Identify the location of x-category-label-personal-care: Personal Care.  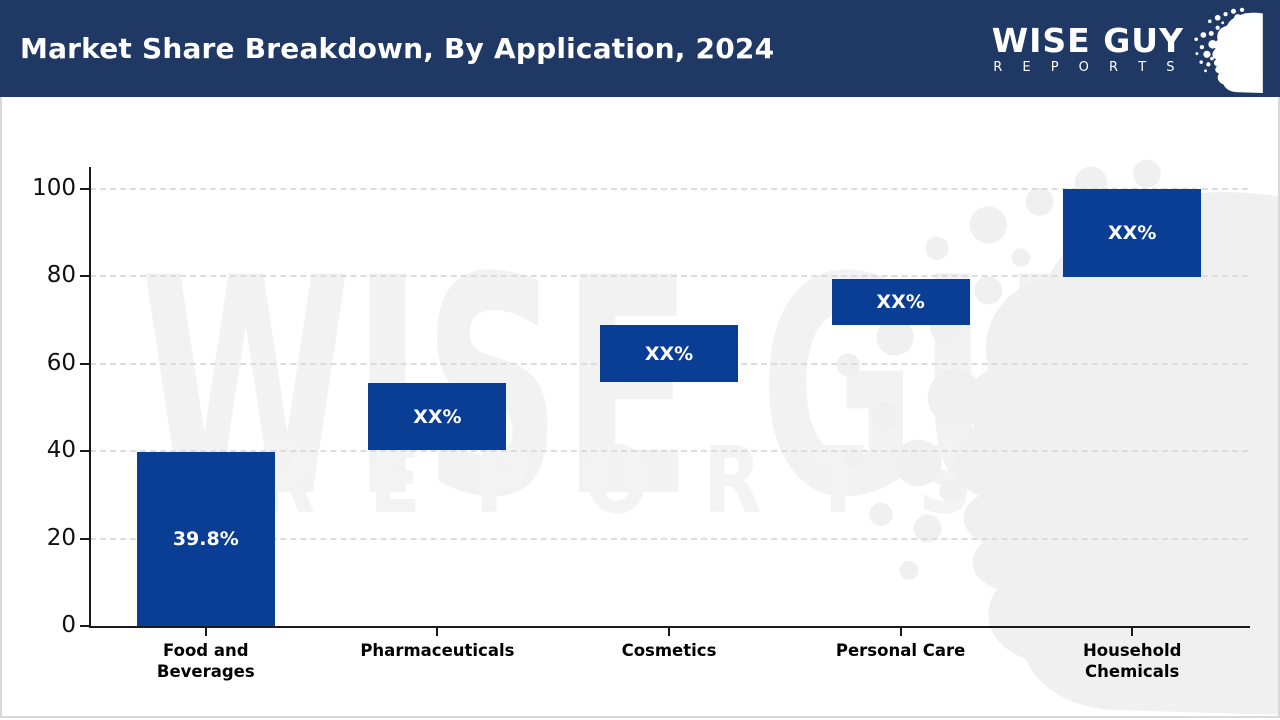
(900, 650).